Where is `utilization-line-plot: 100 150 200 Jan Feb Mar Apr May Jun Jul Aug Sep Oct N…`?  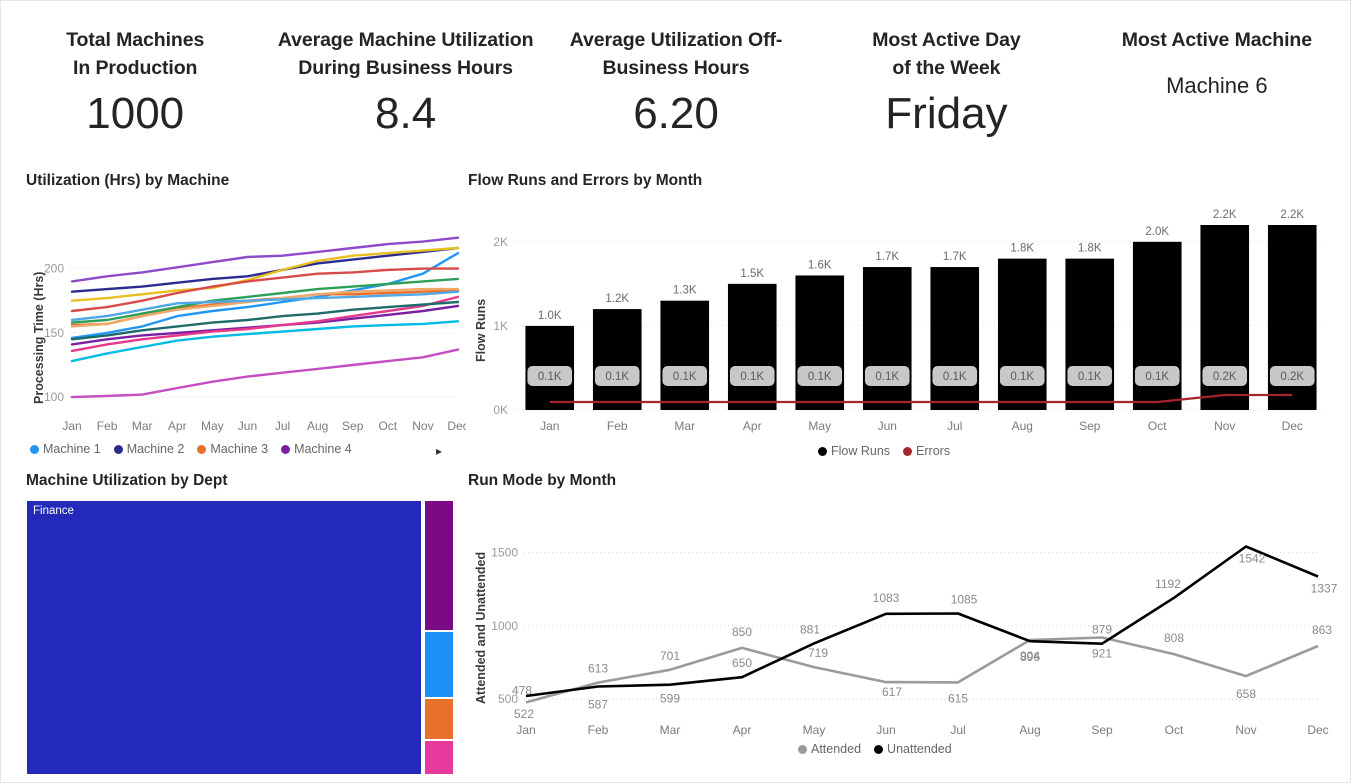 utilization-line-plot: 100 150 200 Jan Feb Mar Apr May Jun Jul Aug Sep Oct N… is located at coordinates (246, 327).